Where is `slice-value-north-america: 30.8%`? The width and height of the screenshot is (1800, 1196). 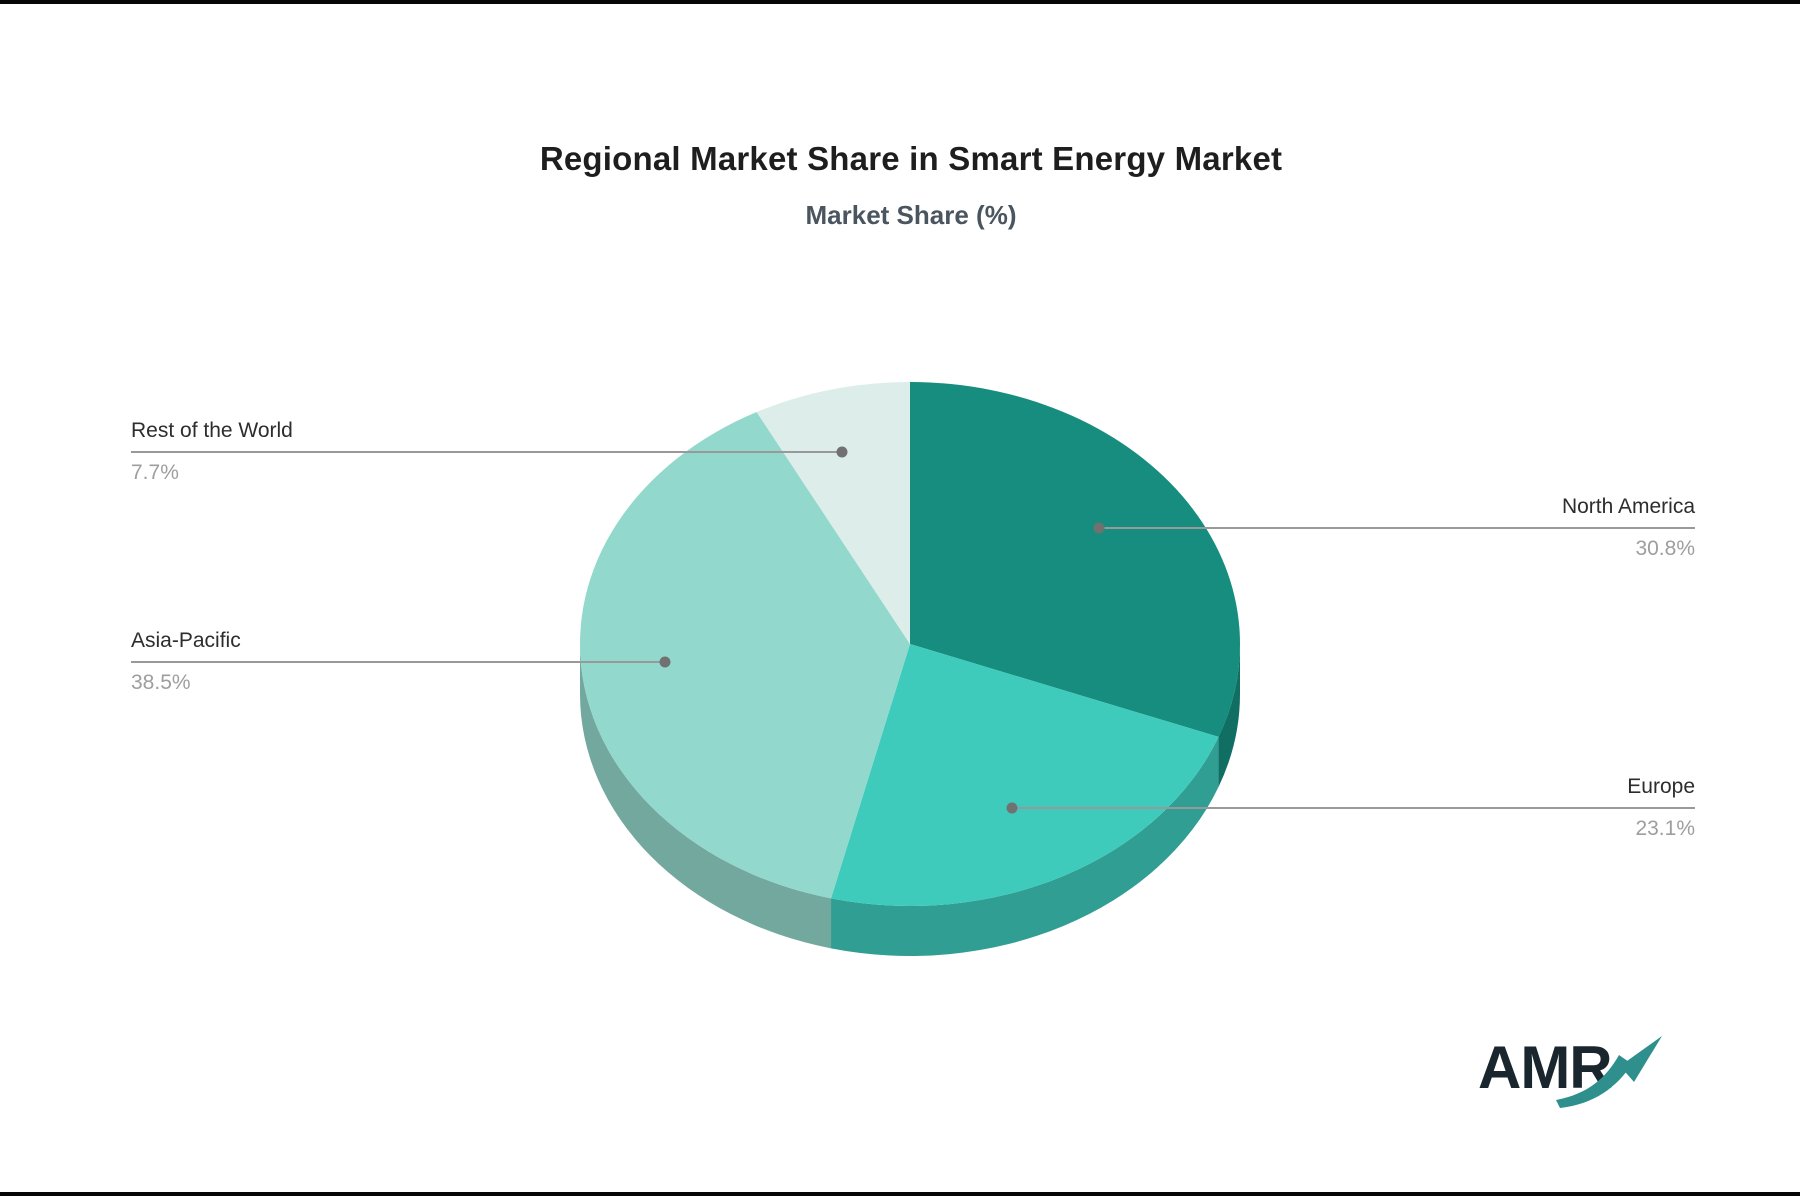 slice-value-north-america: 30.8% is located at coordinates (1665, 548).